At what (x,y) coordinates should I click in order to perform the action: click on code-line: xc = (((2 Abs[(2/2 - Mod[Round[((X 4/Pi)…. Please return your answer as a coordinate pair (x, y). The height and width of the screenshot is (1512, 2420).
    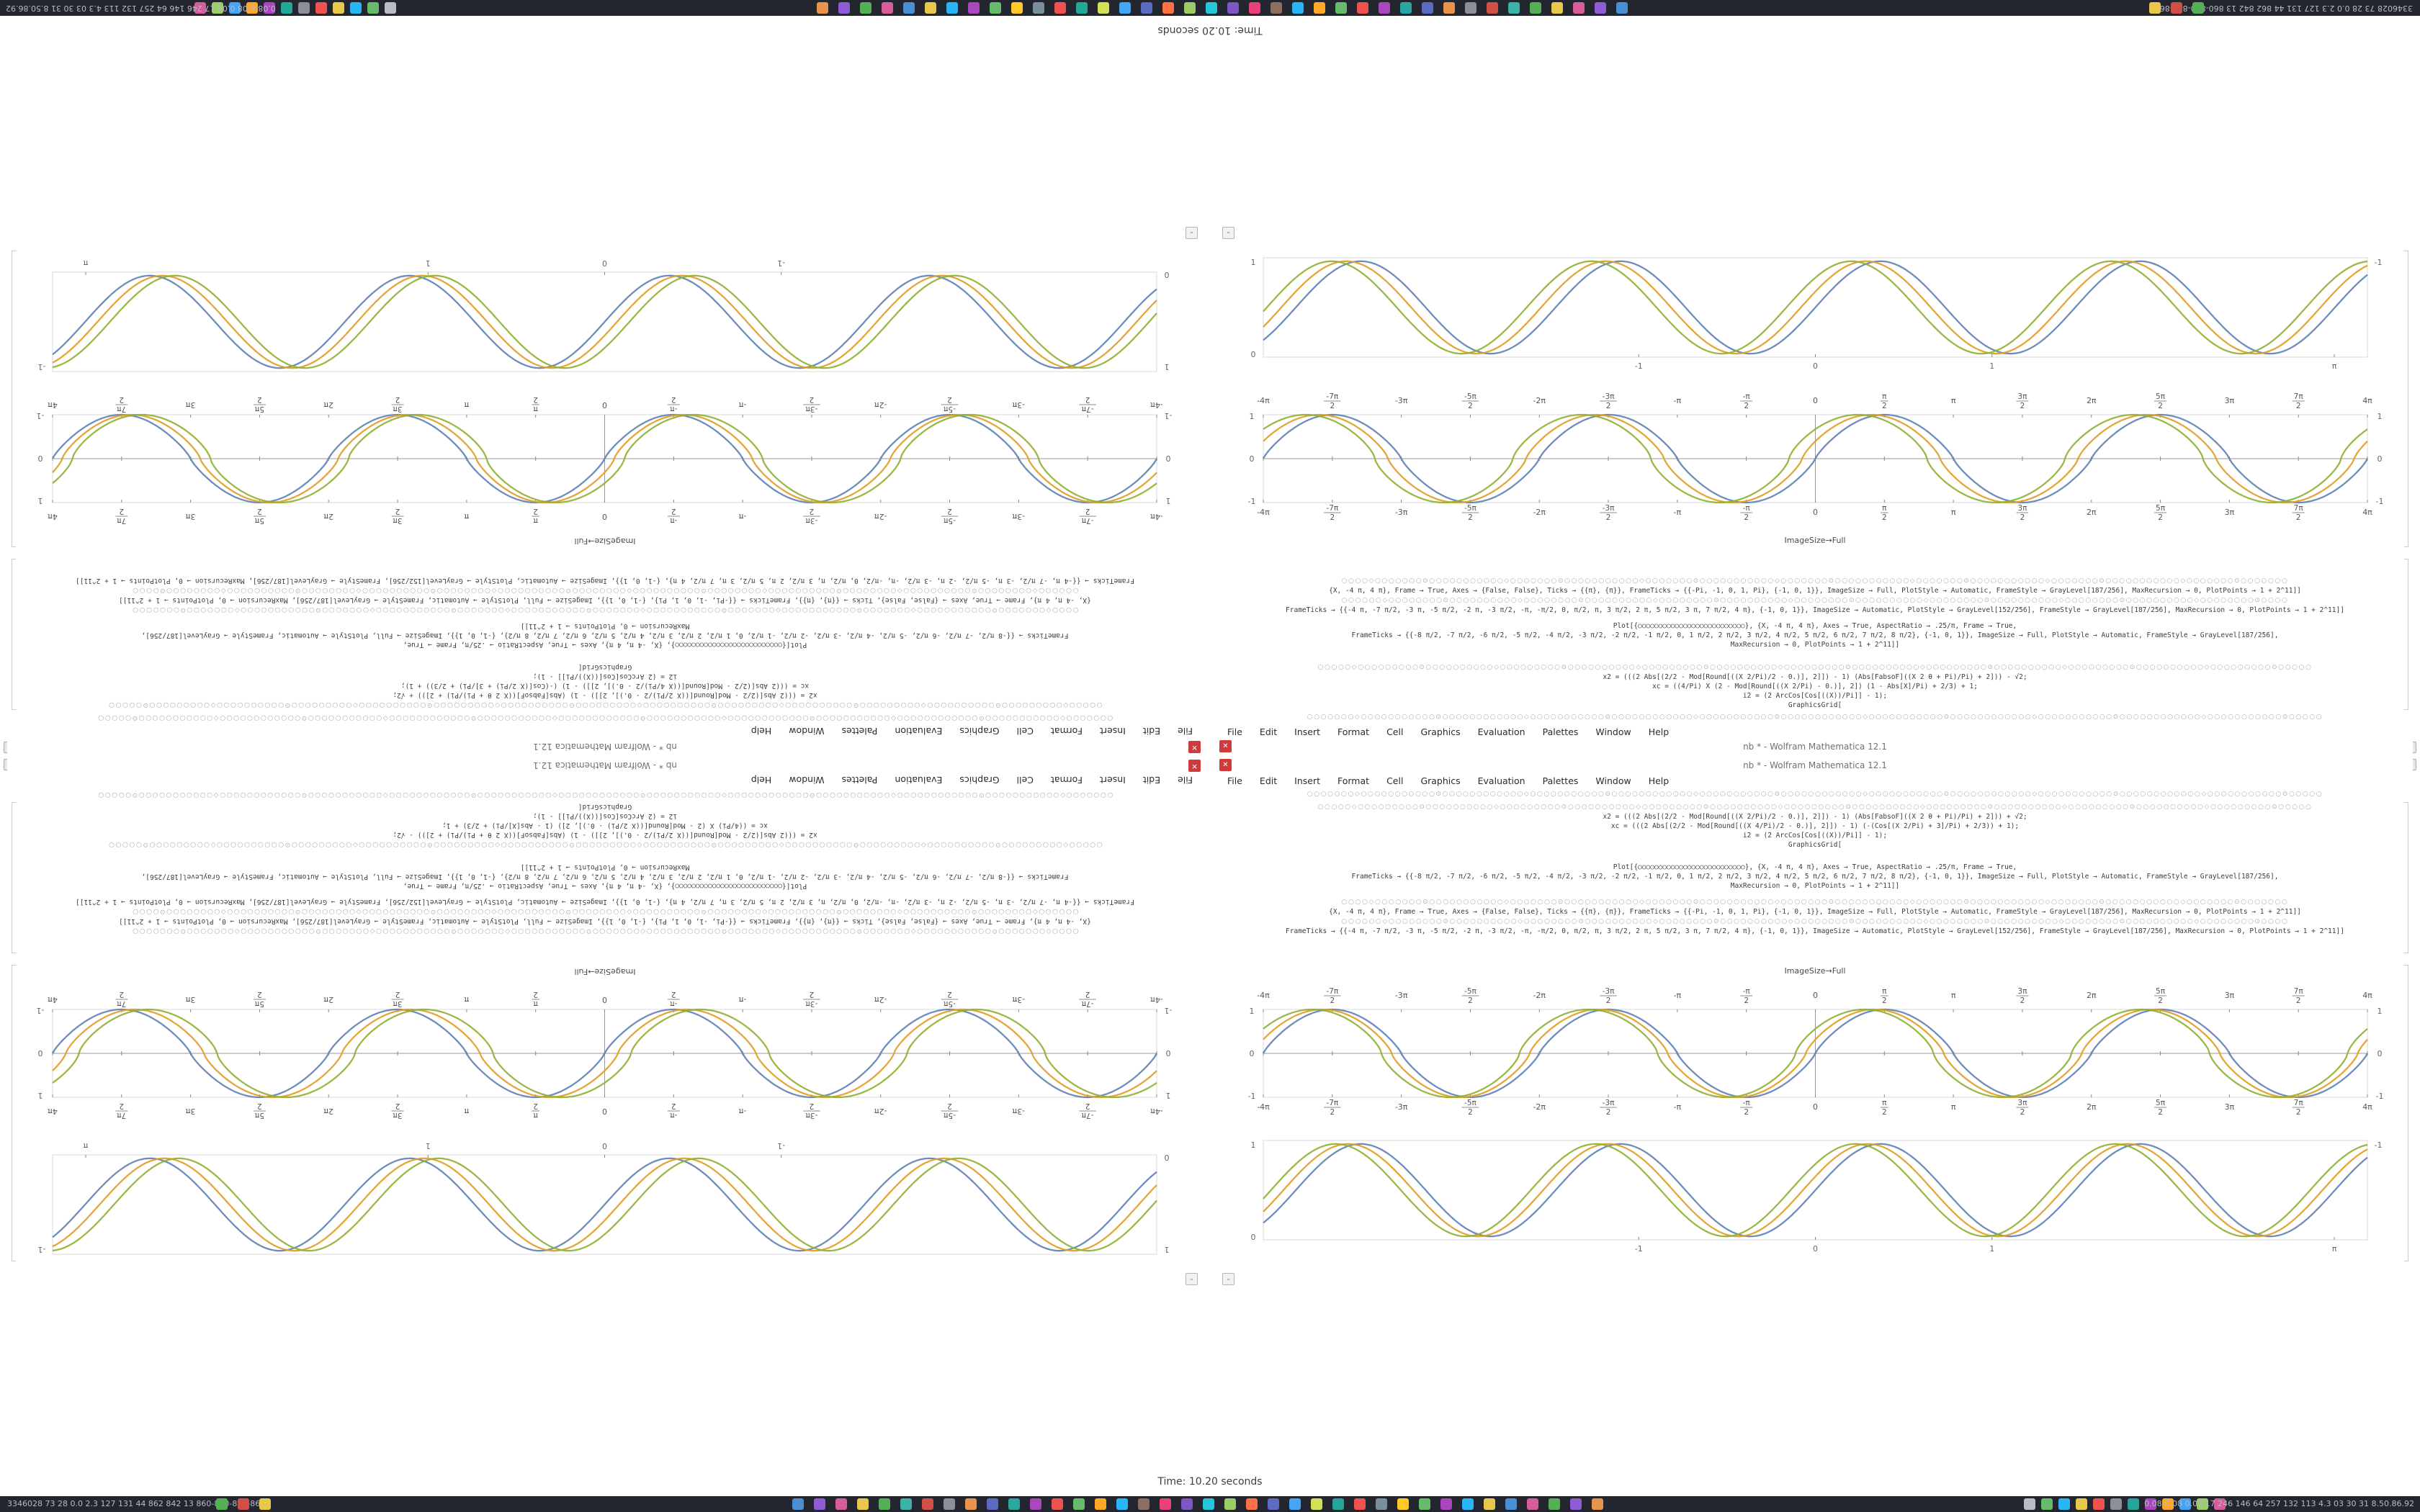
    Looking at the image, I should click on (605, 686).